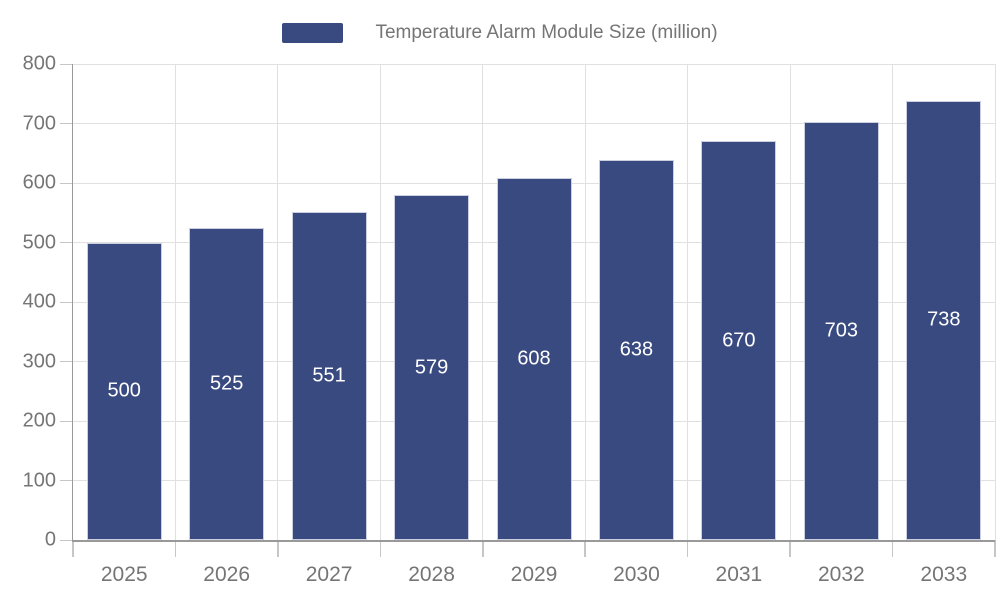 The width and height of the screenshot is (1000, 600). What do you see at coordinates (533, 541) in the screenshot?
I see `x-axis-line` at bounding box center [533, 541].